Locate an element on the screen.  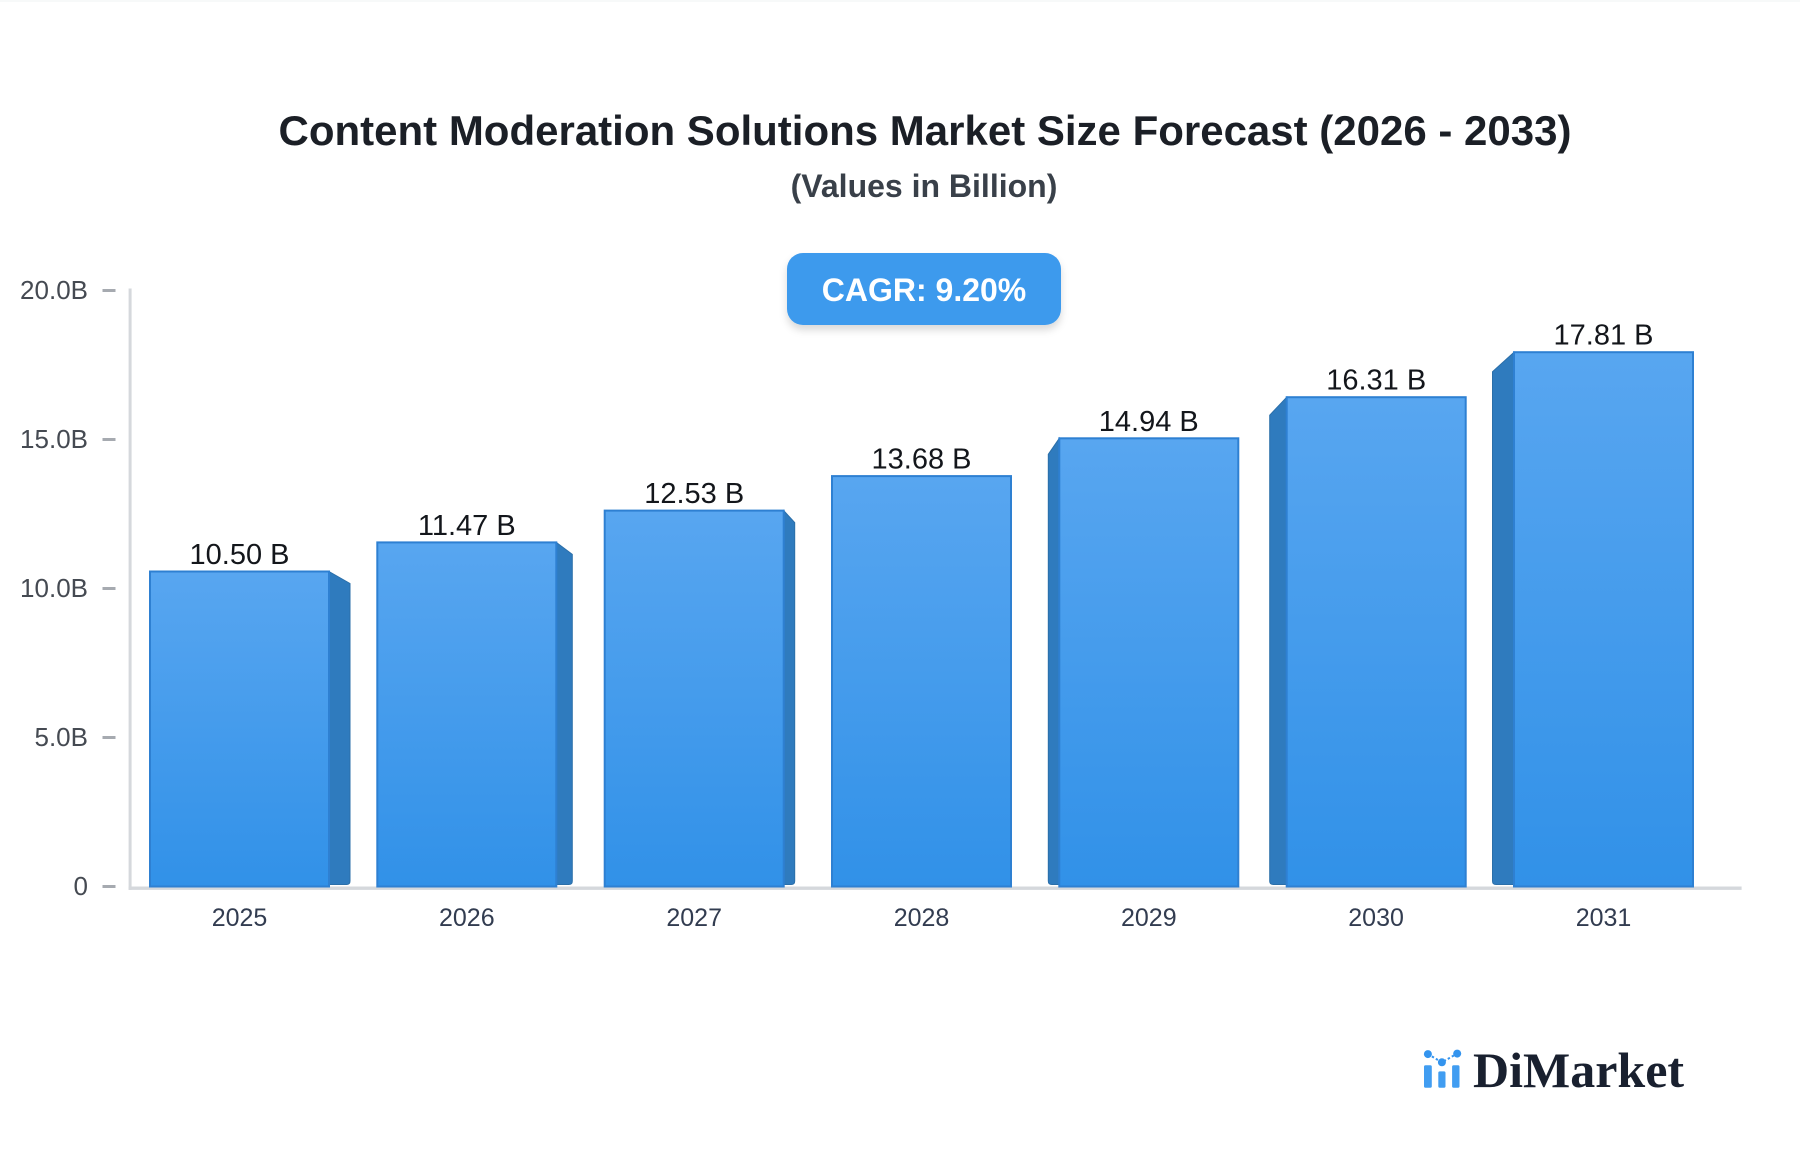
svg-text: 10.50 B is located at coordinates (240, 555).